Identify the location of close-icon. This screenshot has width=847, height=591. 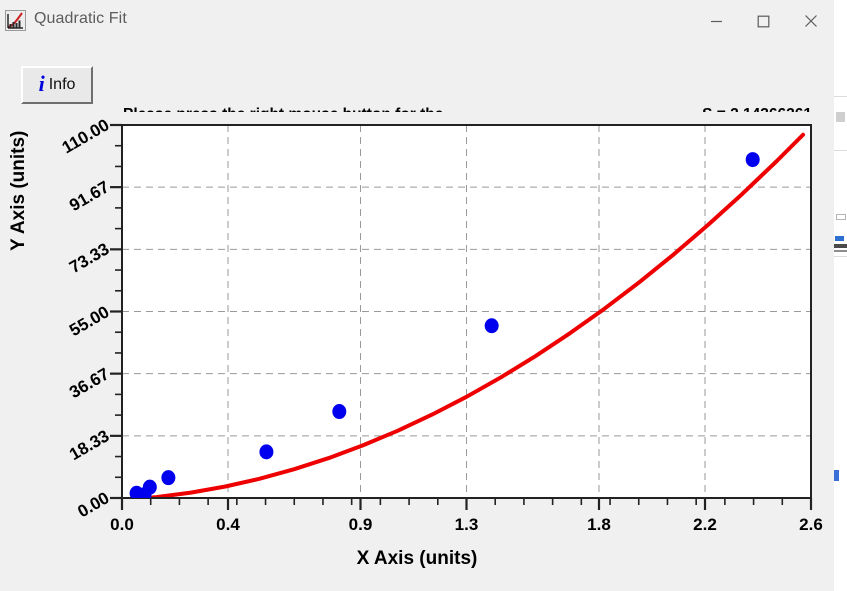
(810, 21).